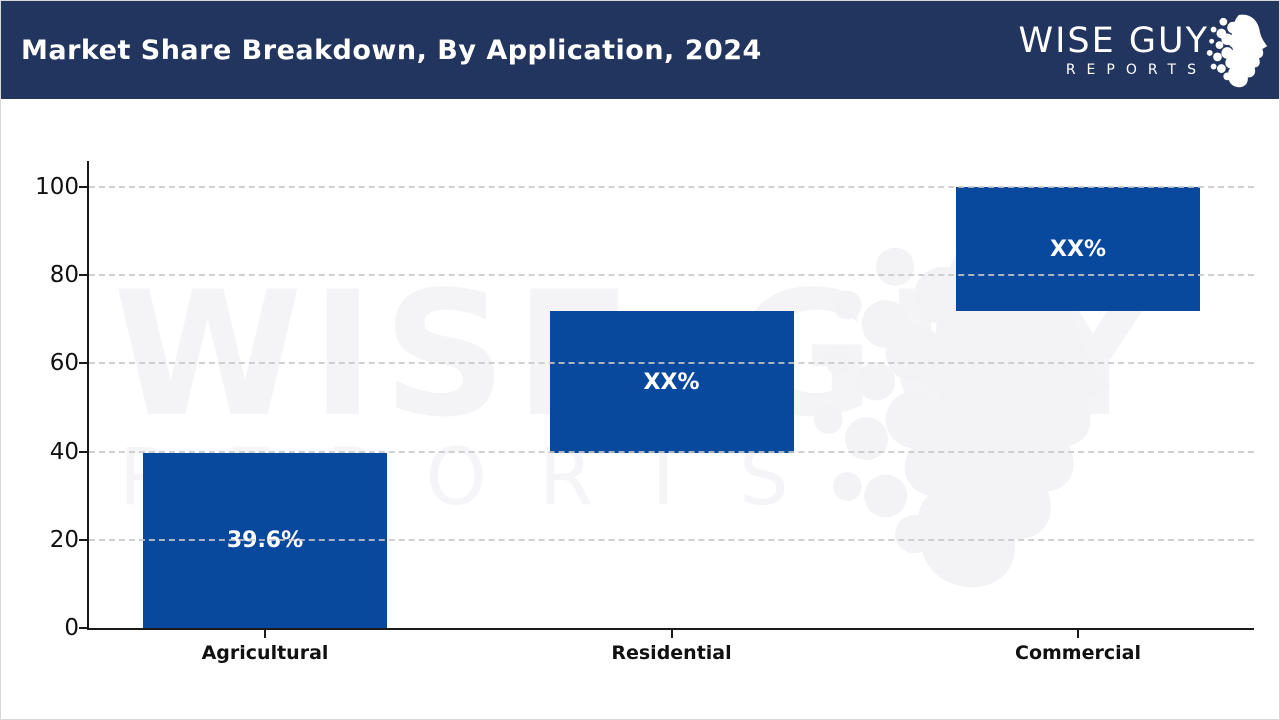  I want to click on x-axis-line, so click(670, 629).